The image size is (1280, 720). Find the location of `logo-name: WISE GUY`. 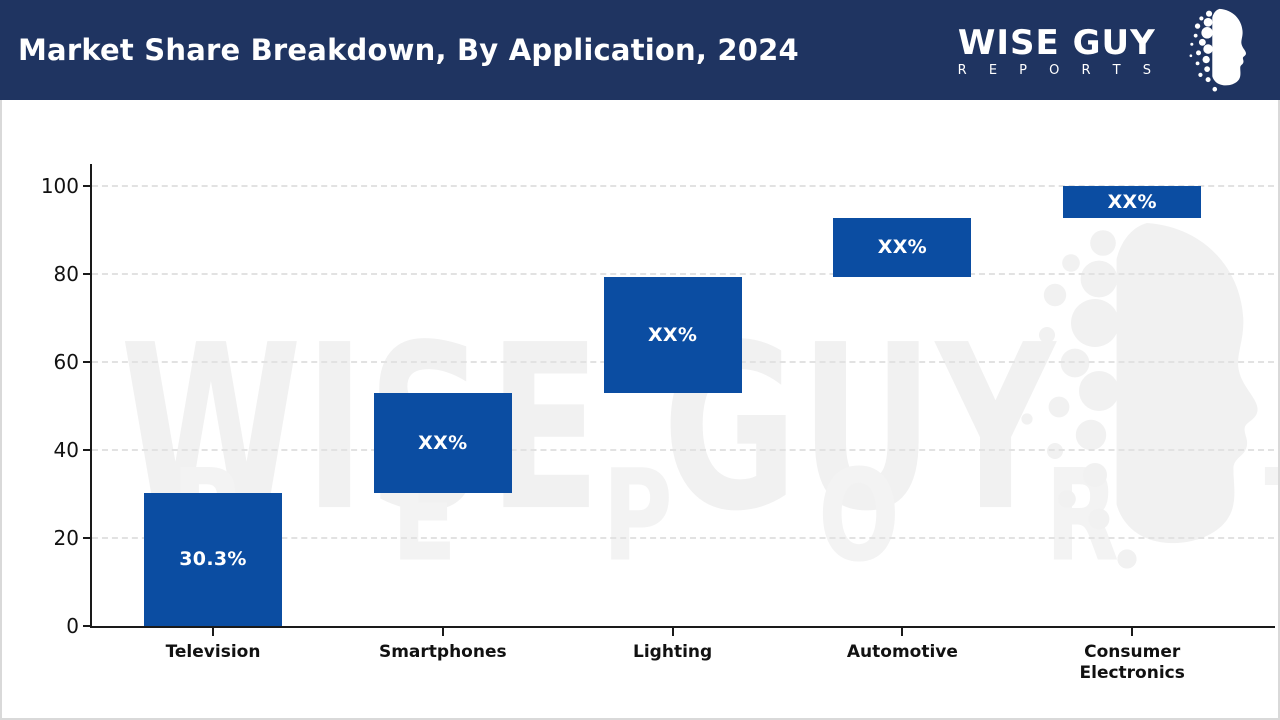

logo-name: WISE GUY is located at coordinates (1056, 43).